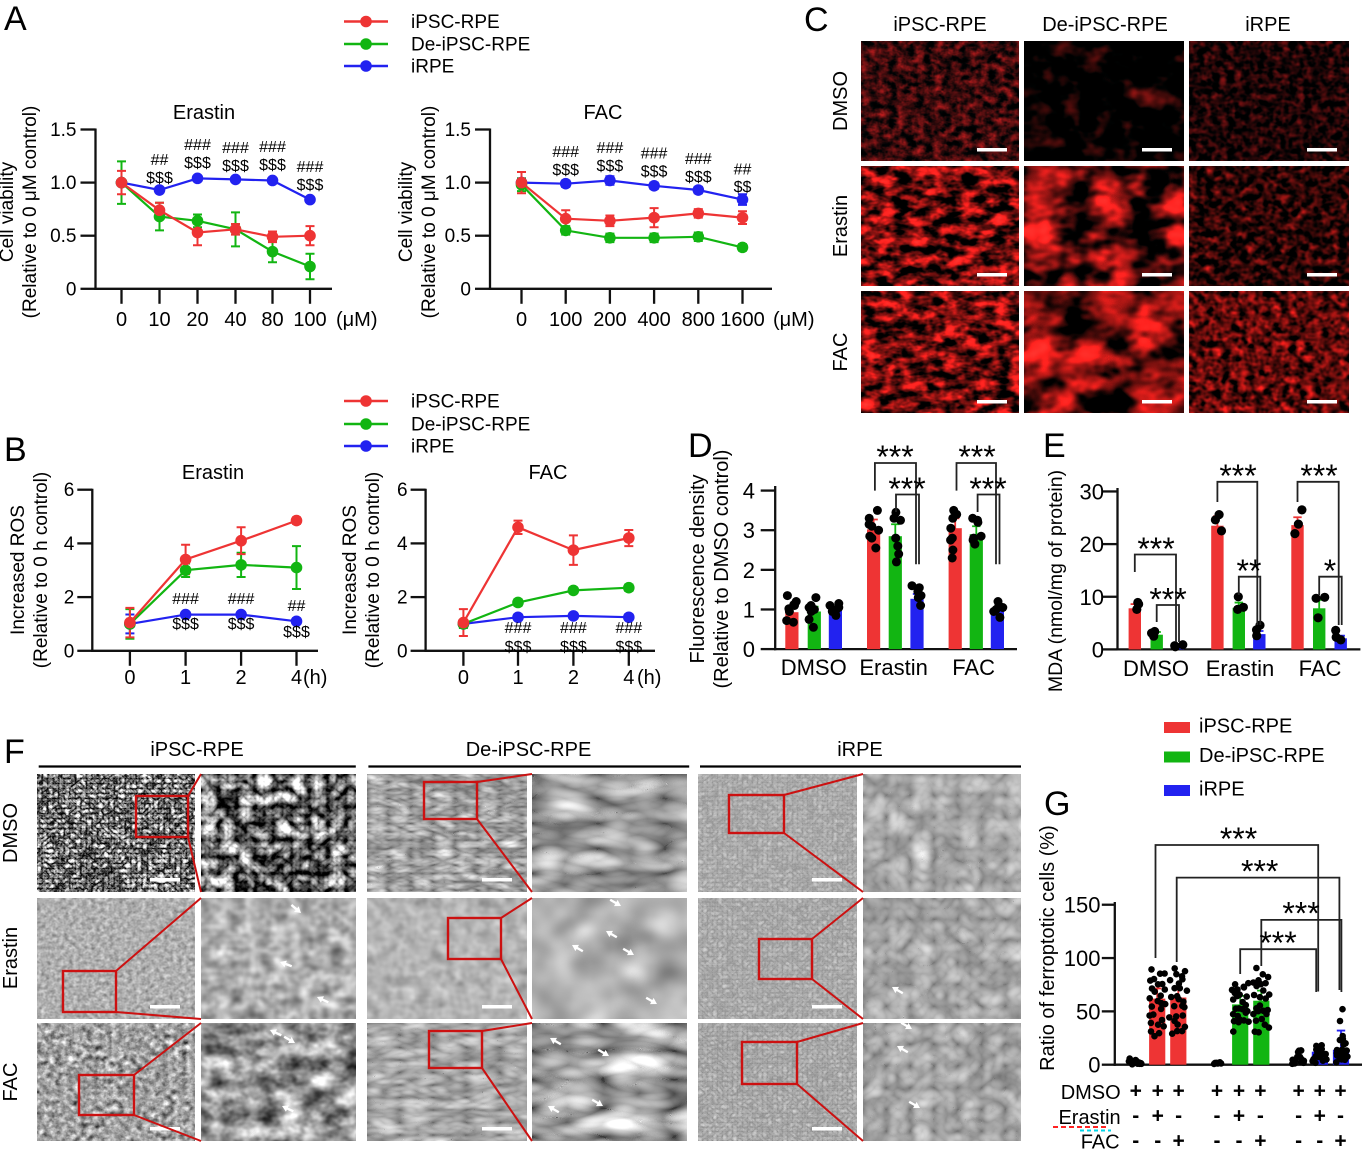 Image resolution: width=1367 pixels, height=1161 pixels. Describe the element at coordinates (1082, 905) in the screenshot. I see `svg-text: 150` at that location.